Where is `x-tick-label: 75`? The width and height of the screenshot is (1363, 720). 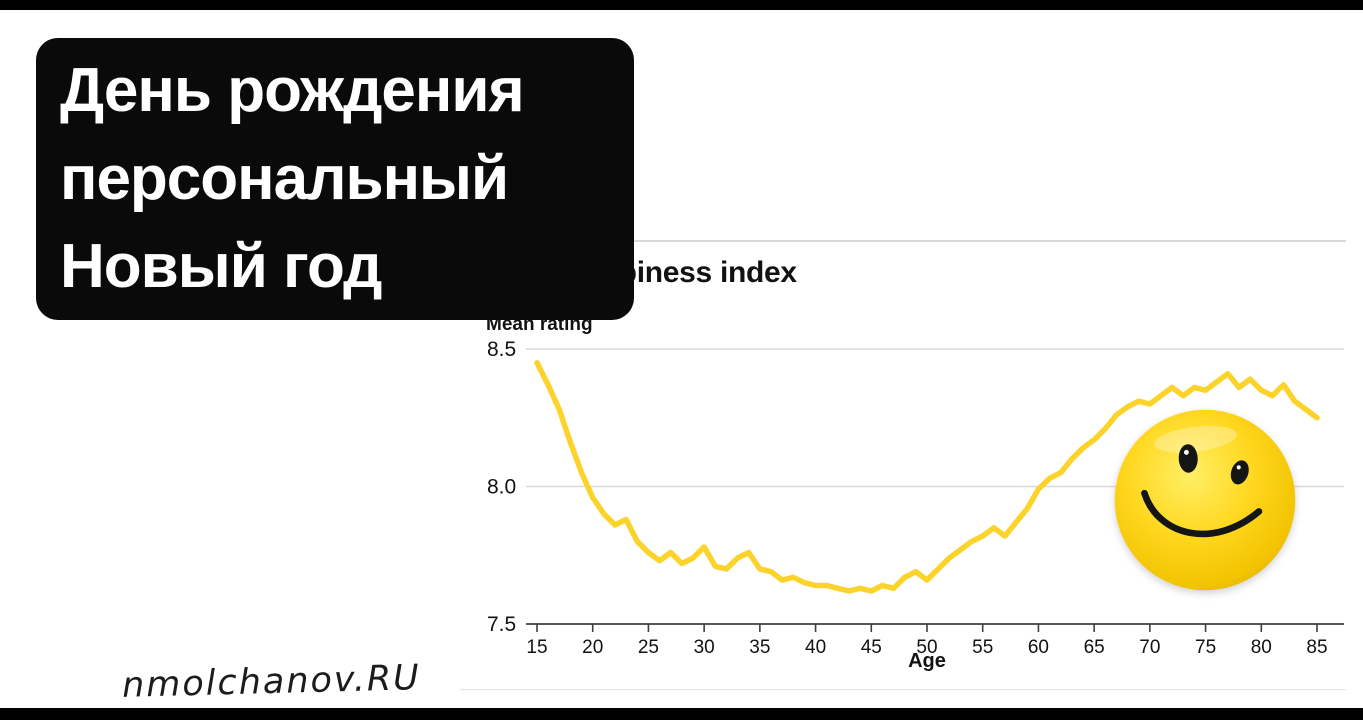 x-tick-label: 75 is located at coordinates (1205, 647).